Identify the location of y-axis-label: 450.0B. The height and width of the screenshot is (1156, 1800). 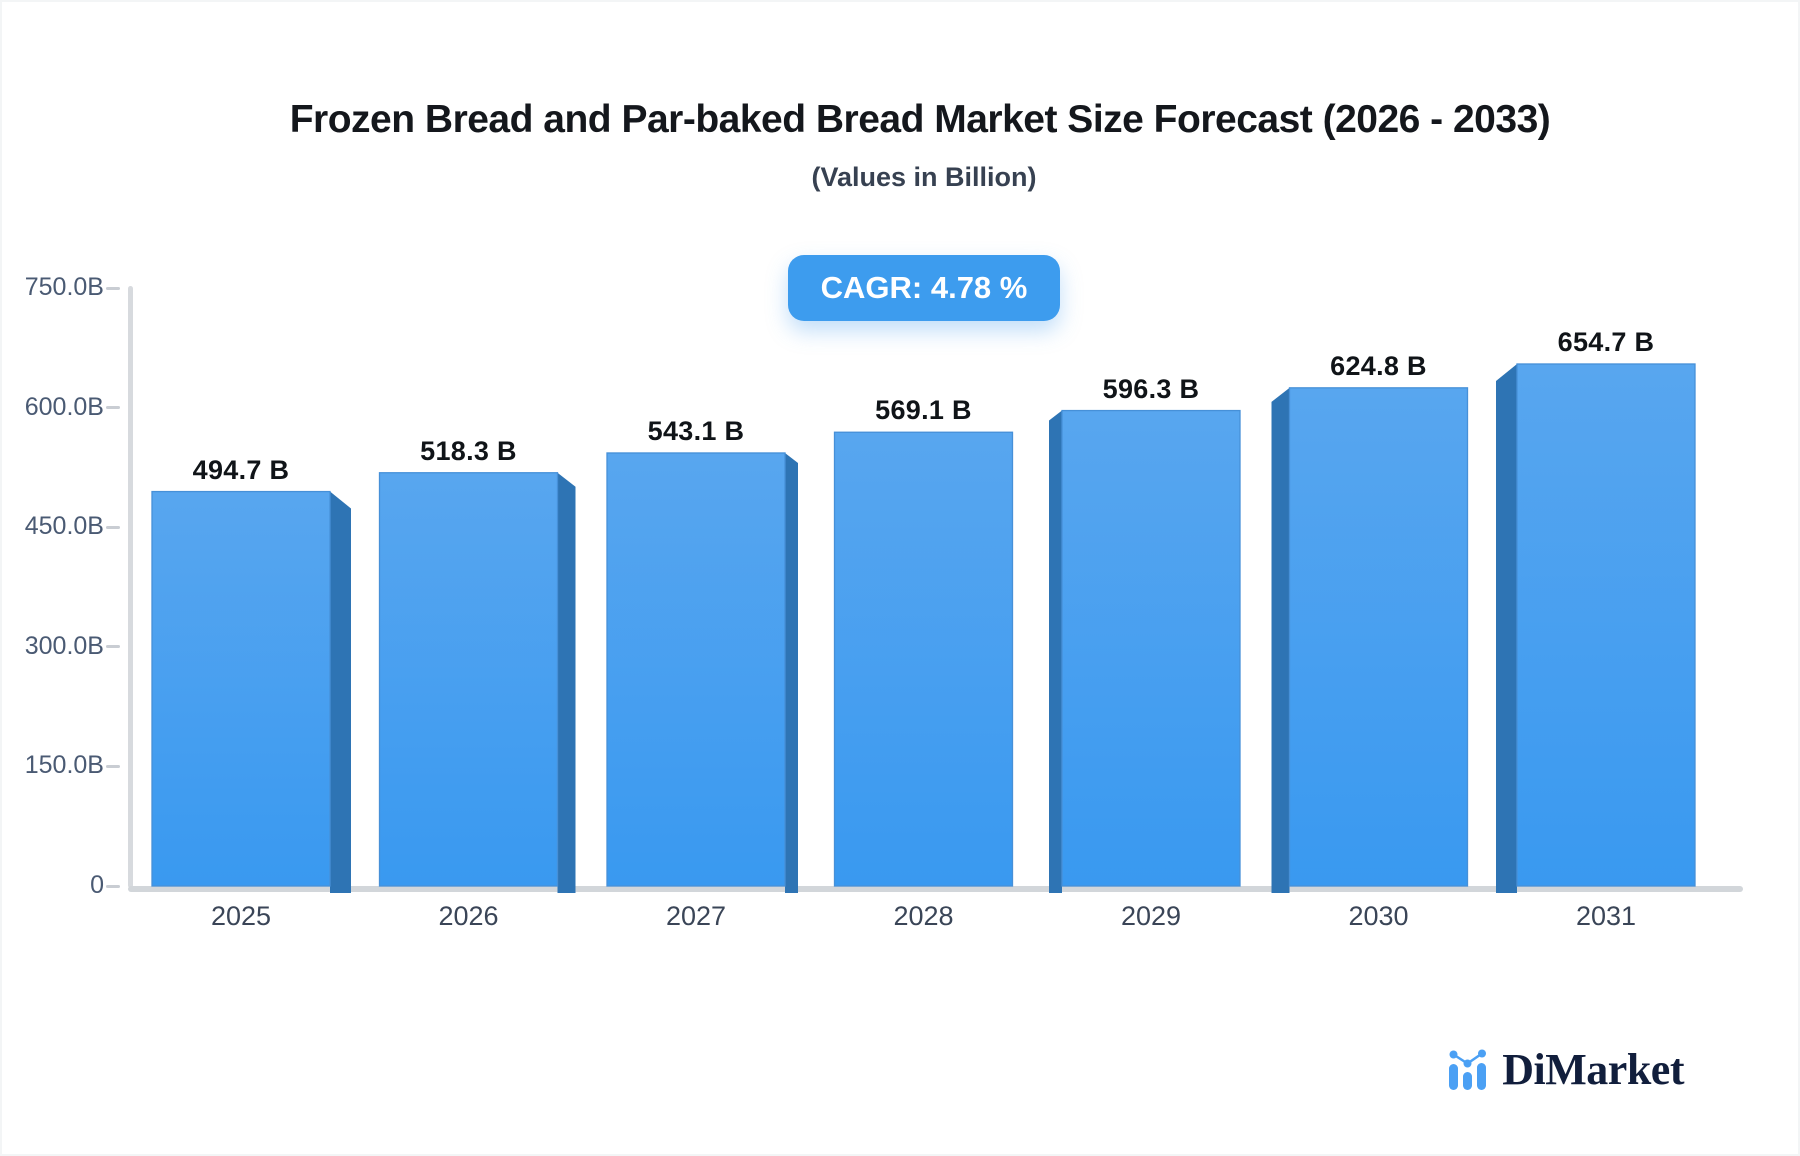
(64, 526).